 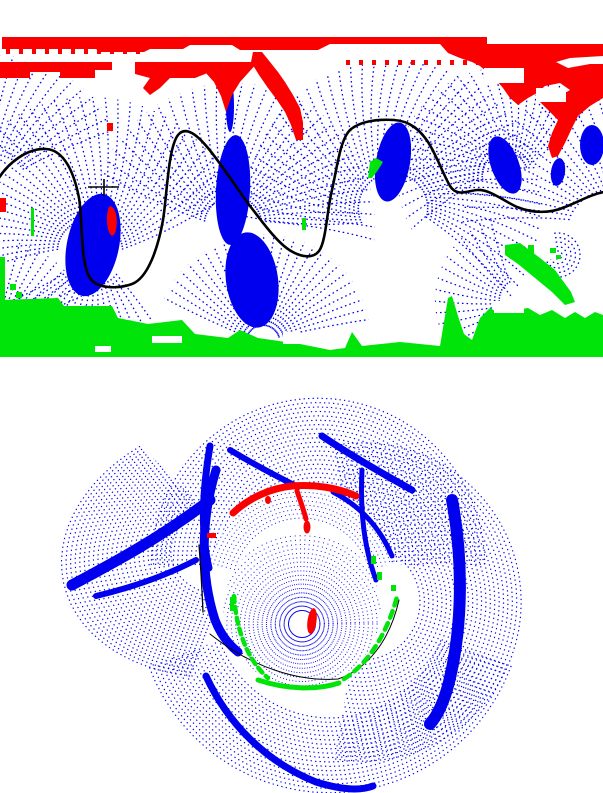 I want to click on red-mass-right, so click(x=521, y=101).